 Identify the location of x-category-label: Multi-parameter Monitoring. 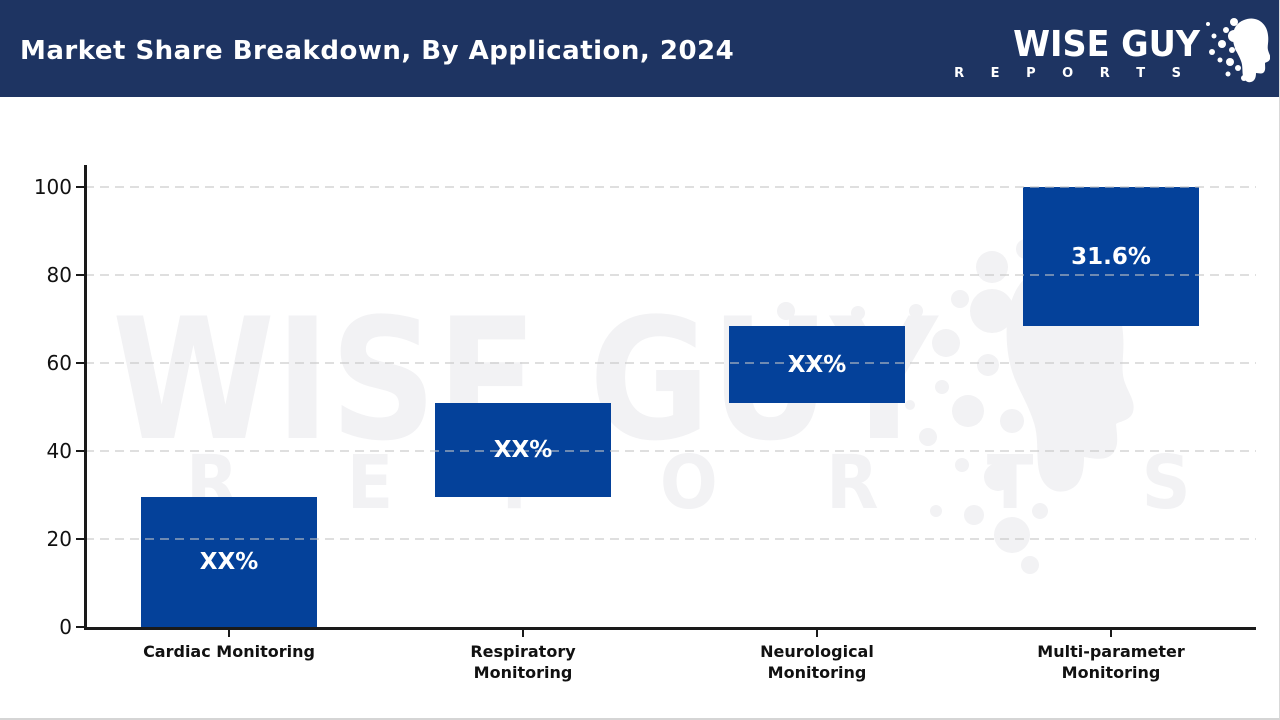
(1111, 662).